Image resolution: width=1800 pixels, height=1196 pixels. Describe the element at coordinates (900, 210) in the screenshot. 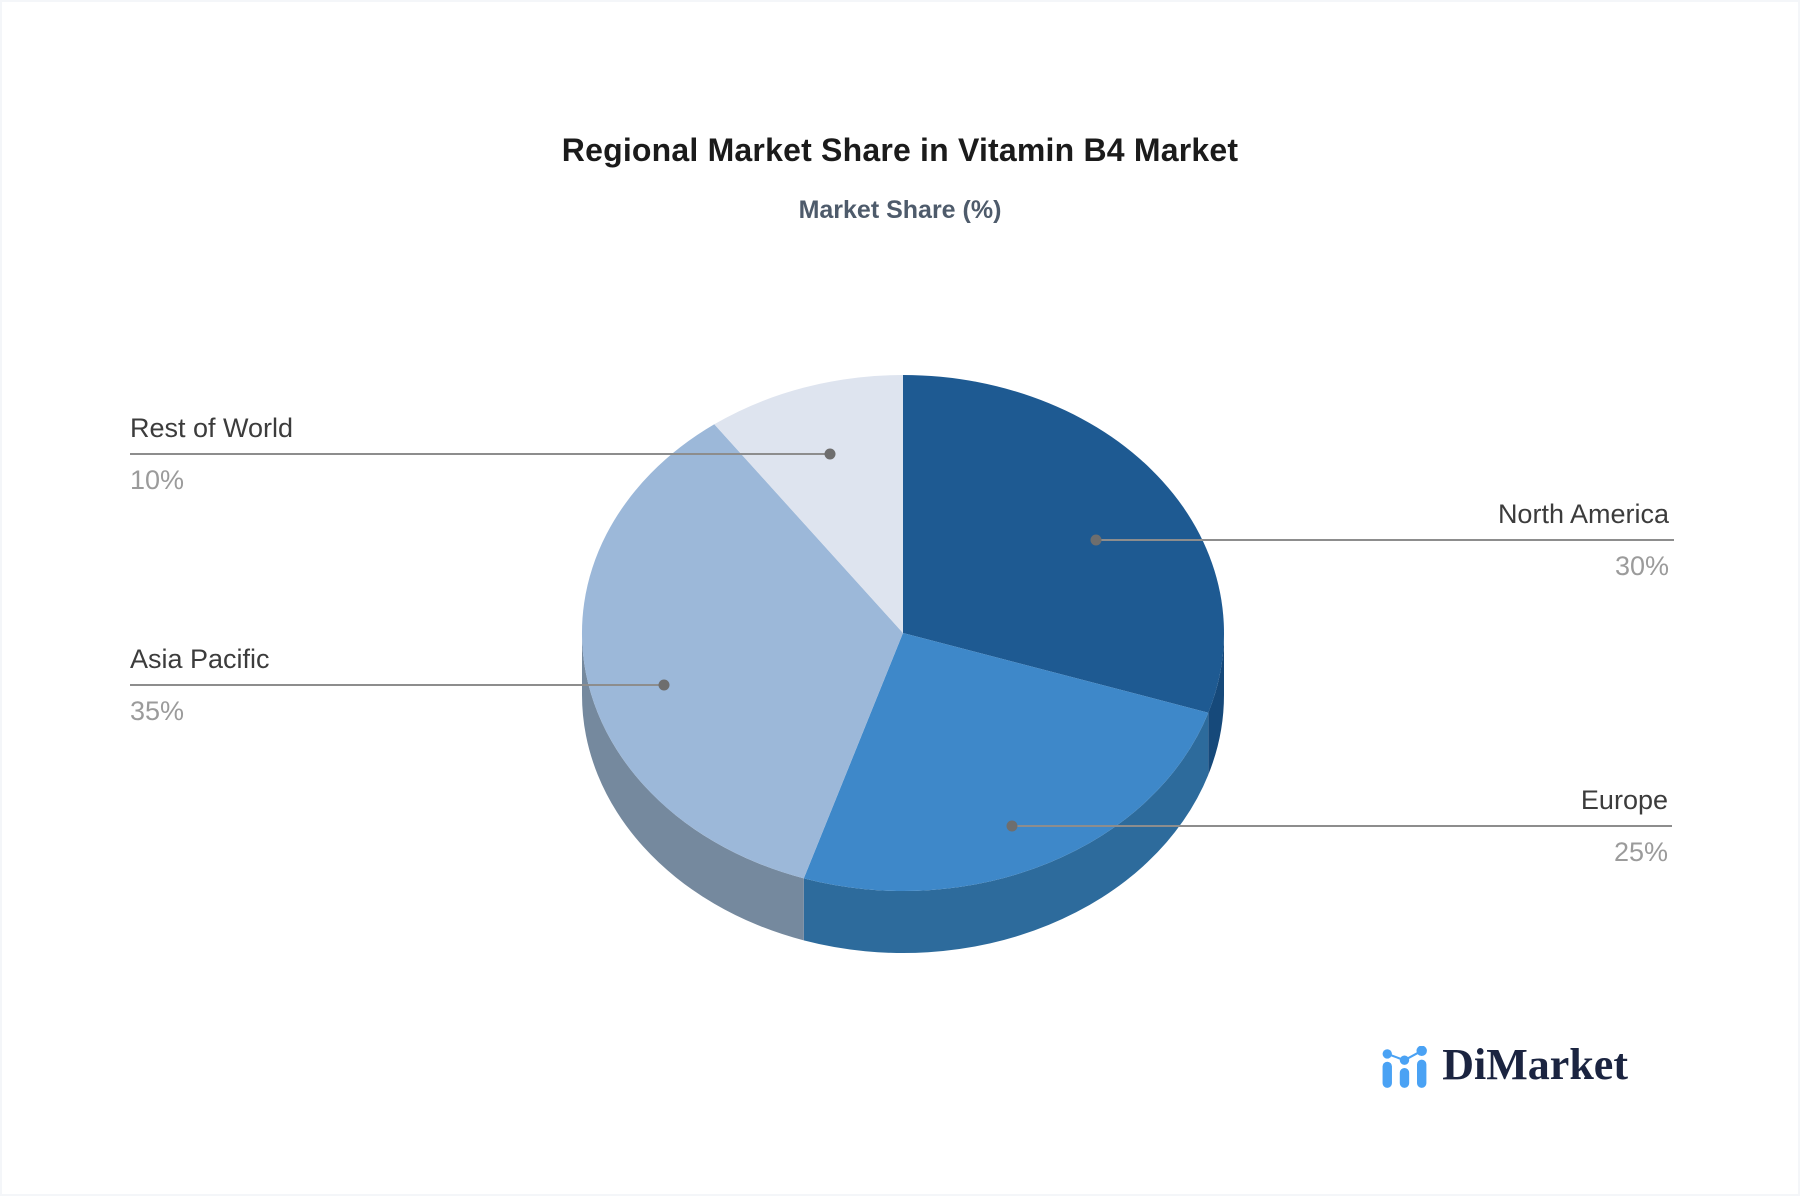

I see `chart-subtitle: Market Share (%)` at that location.